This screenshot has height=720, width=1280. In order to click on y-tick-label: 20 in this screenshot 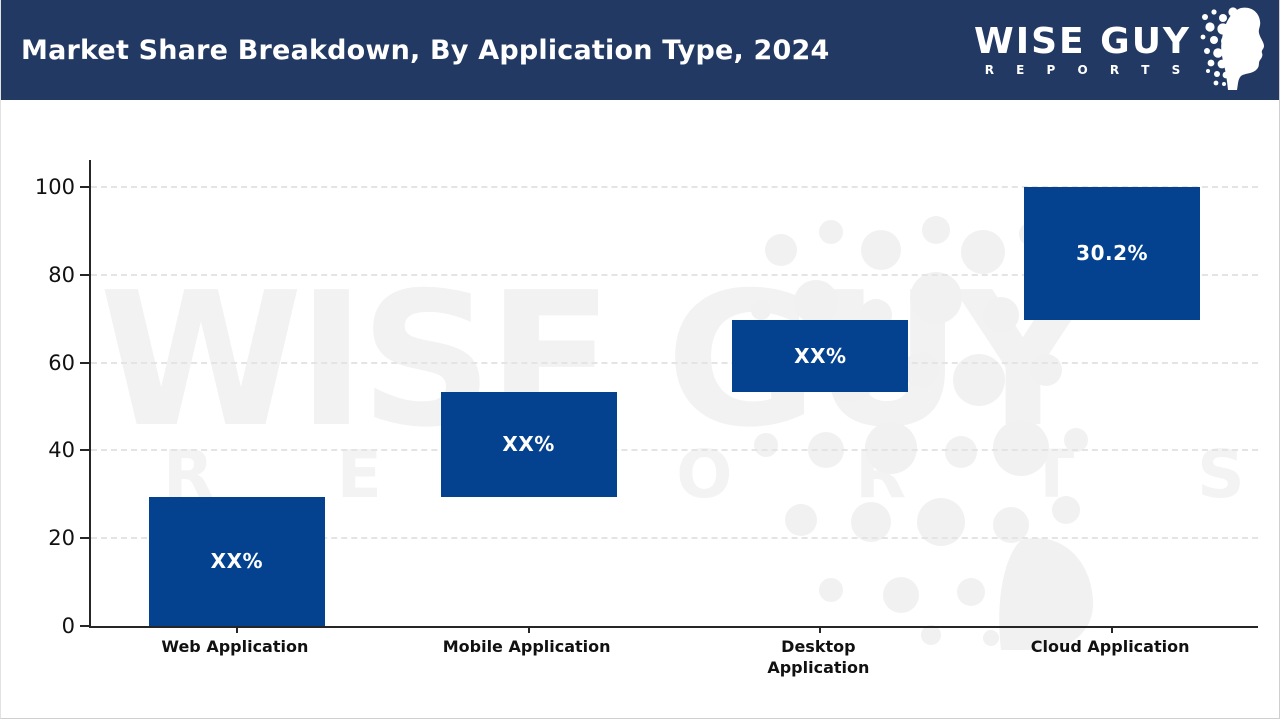, I will do `click(61, 538)`.